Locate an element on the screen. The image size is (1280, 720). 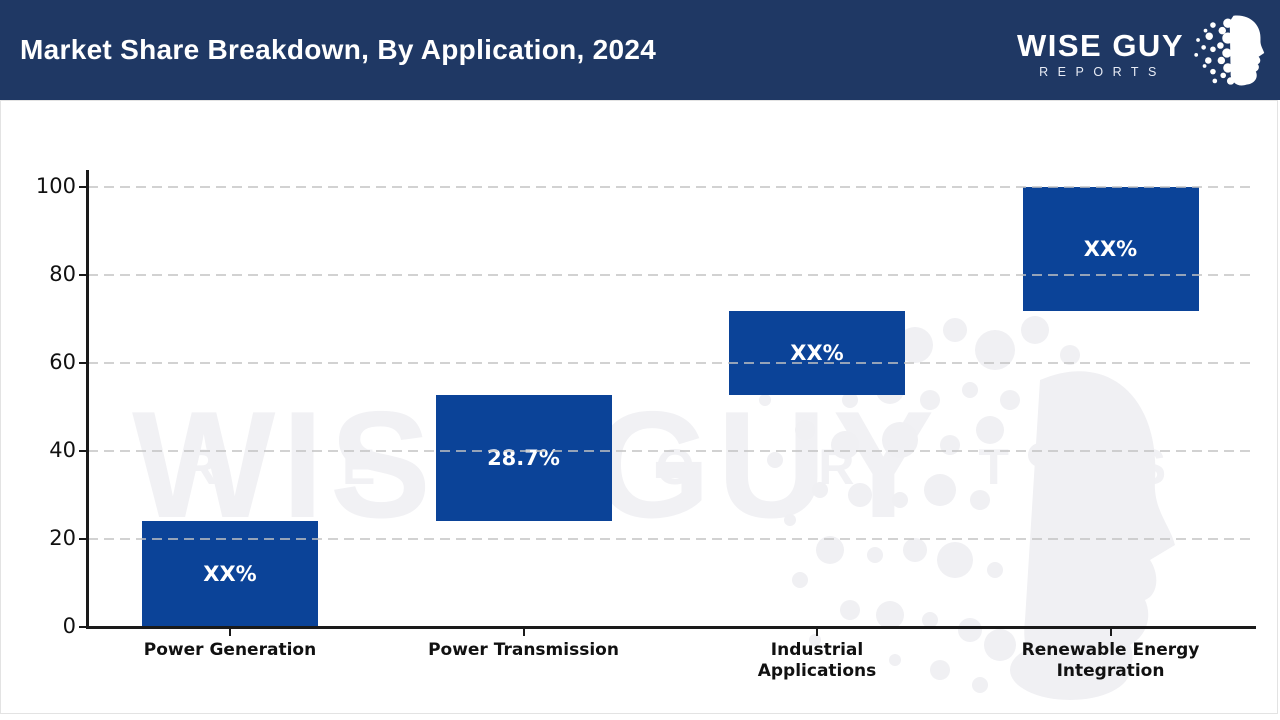
y-tick-label: 60 is located at coordinates (62, 361).